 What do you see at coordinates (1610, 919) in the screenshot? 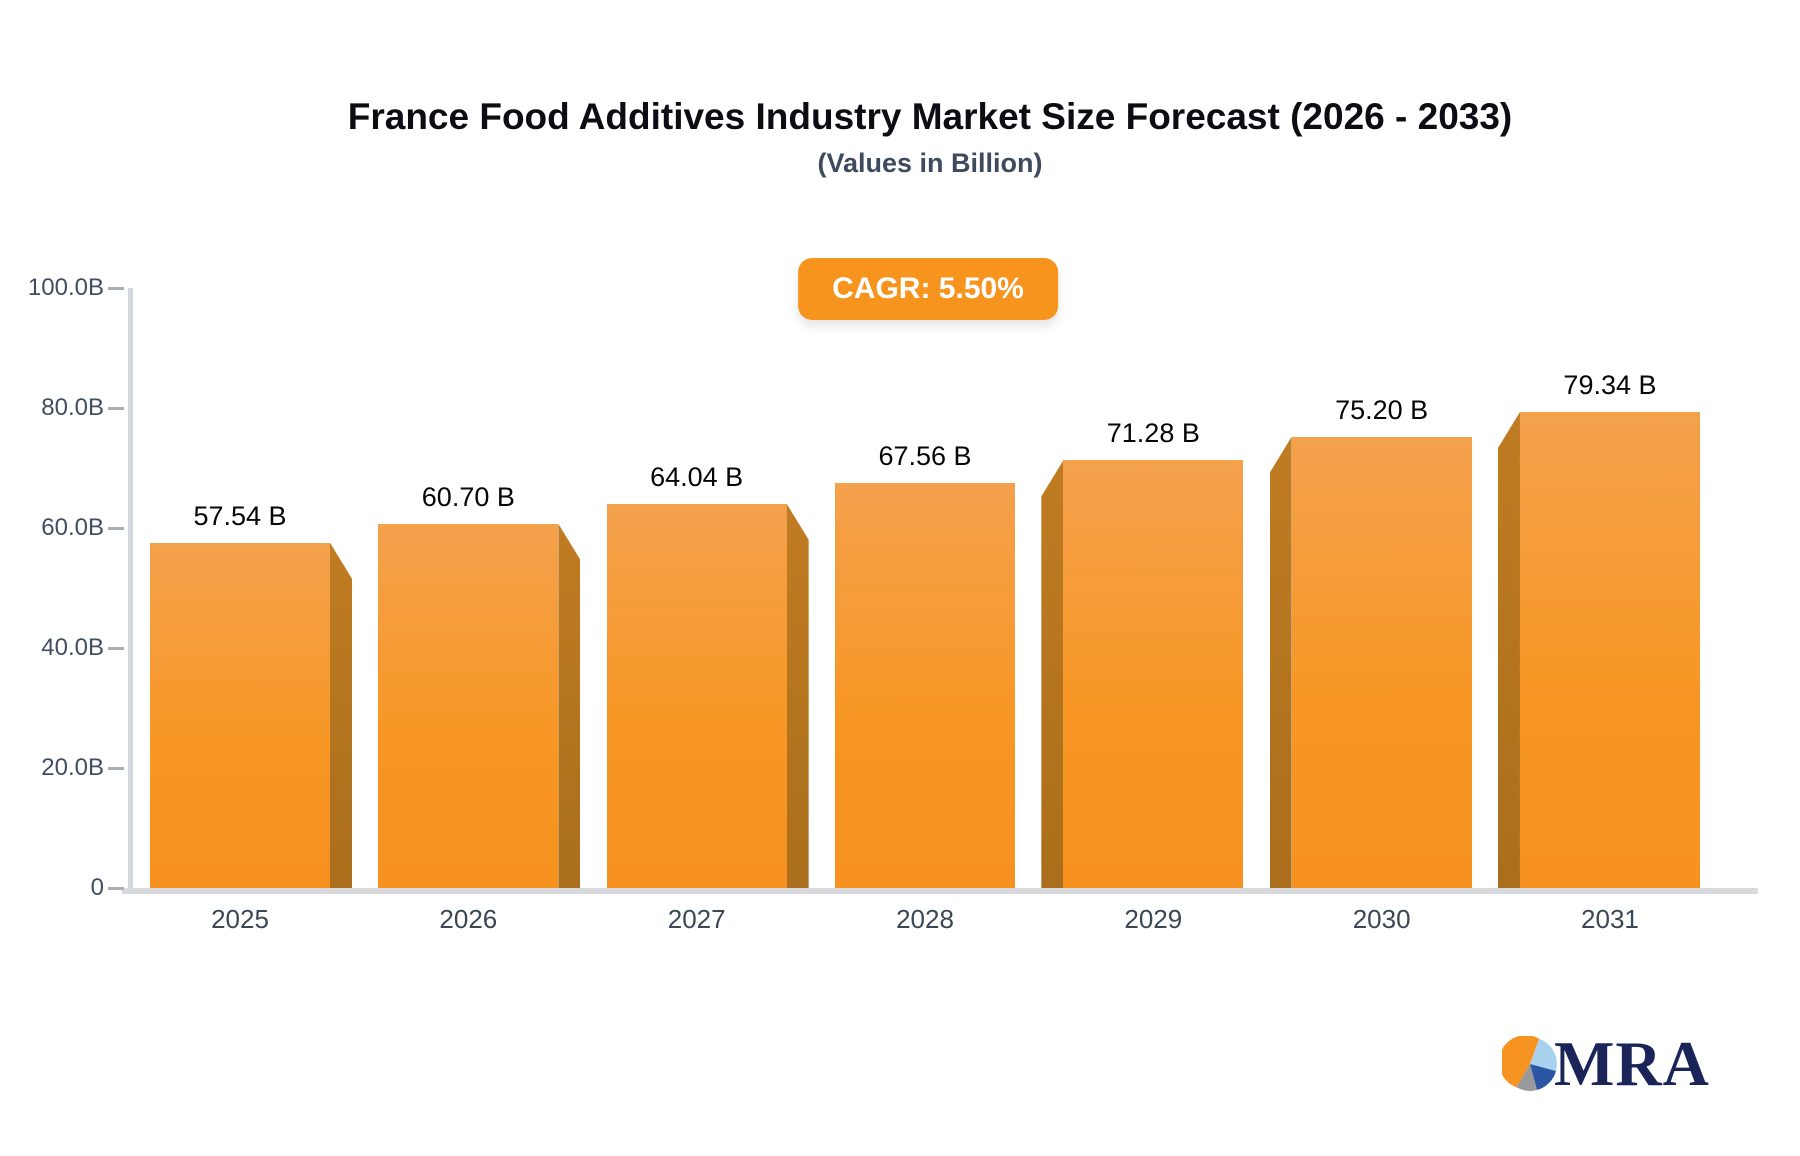
I see `x-tick-label: 2031` at bounding box center [1610, 919].